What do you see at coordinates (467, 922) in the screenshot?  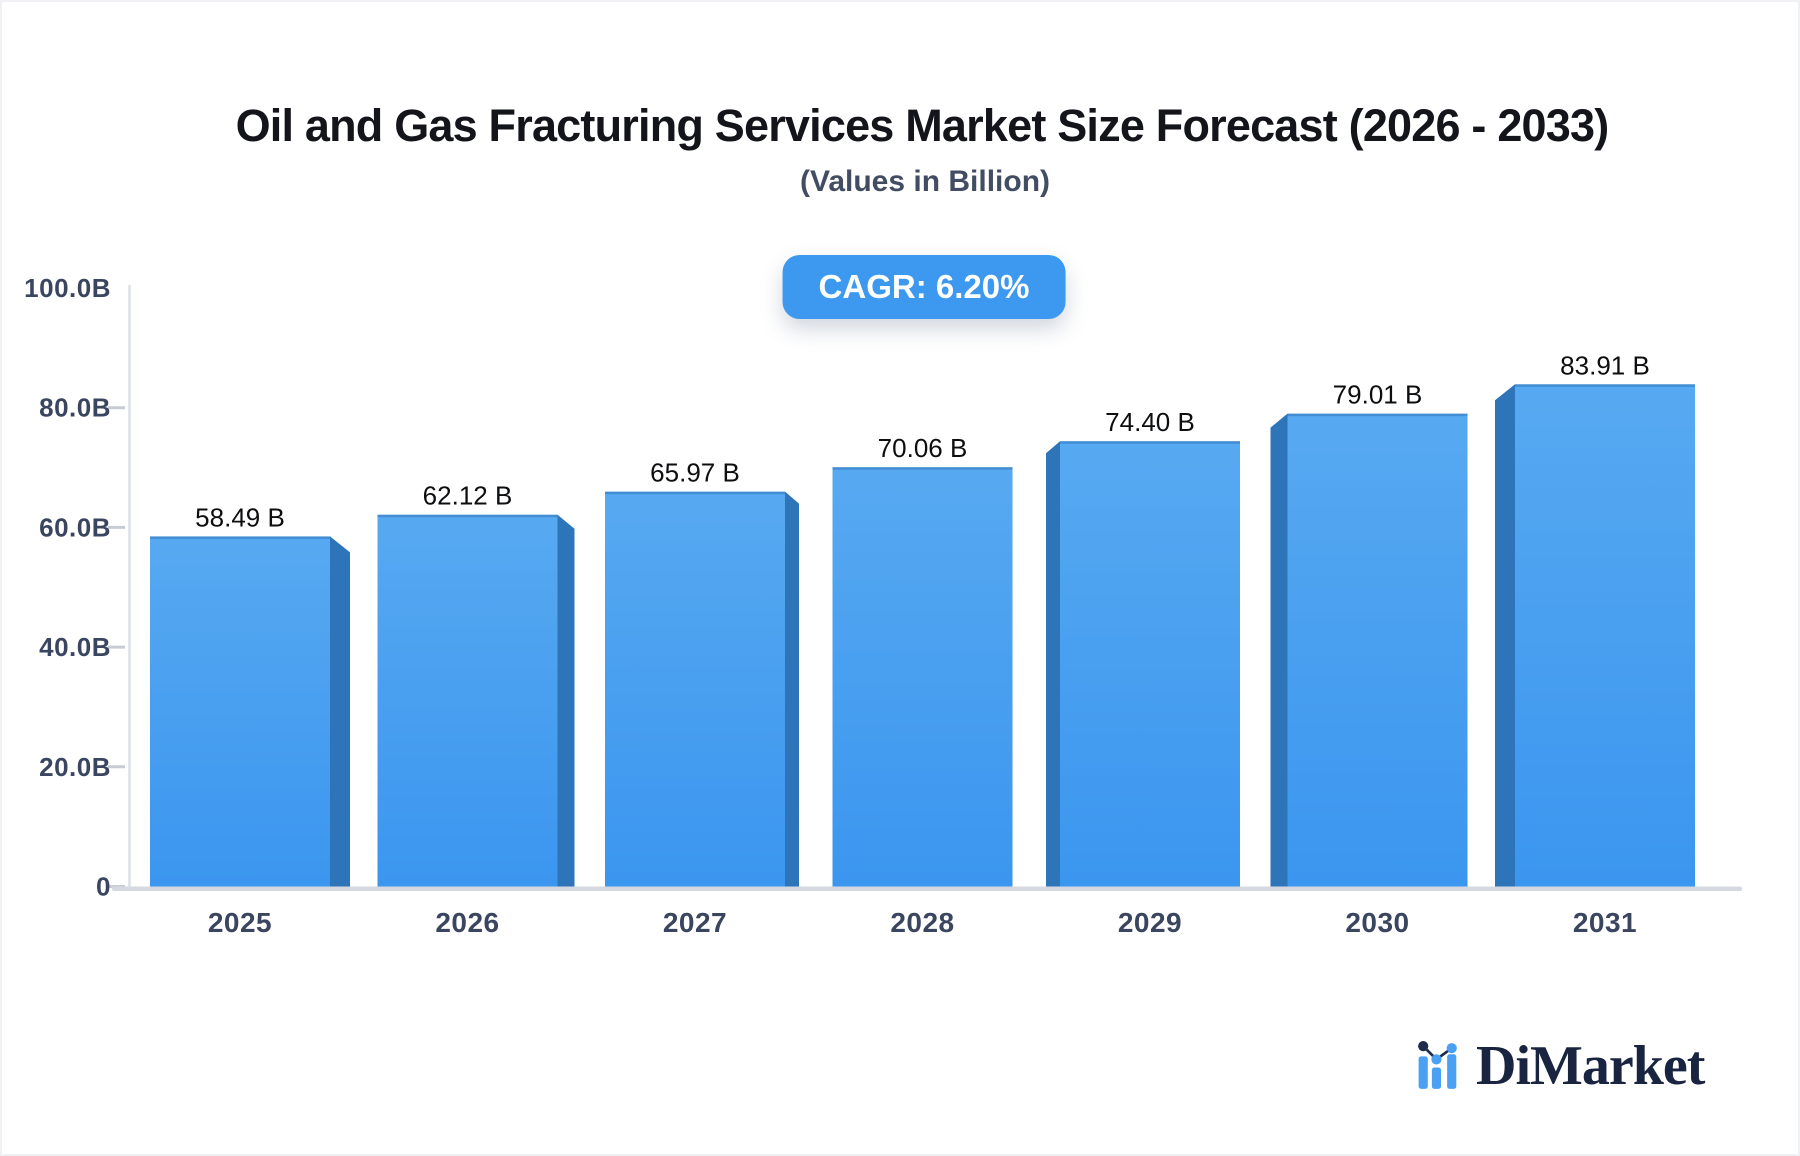 I see `x-axis-label: 2026` at bounding box center [467, 922].